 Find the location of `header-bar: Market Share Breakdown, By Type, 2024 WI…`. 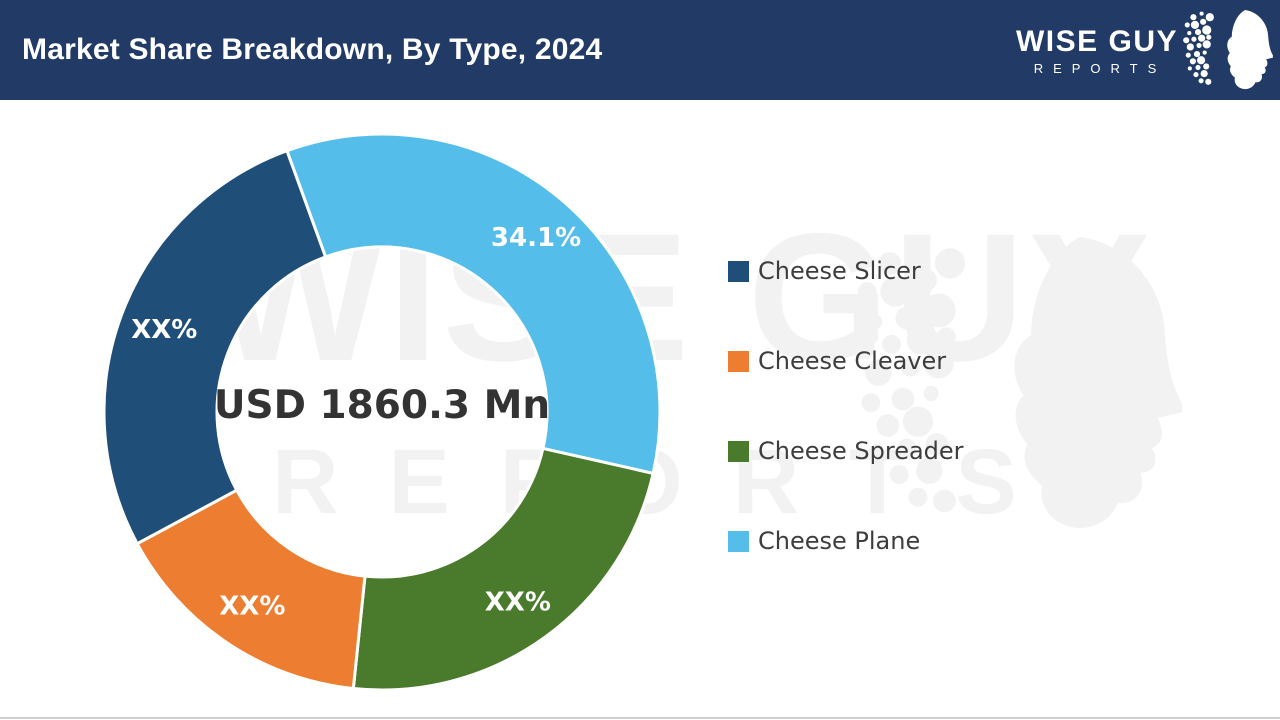

header-bar: Market Share Breakdown, By Type, 2024 WI… is located at coordinates (640, 50).